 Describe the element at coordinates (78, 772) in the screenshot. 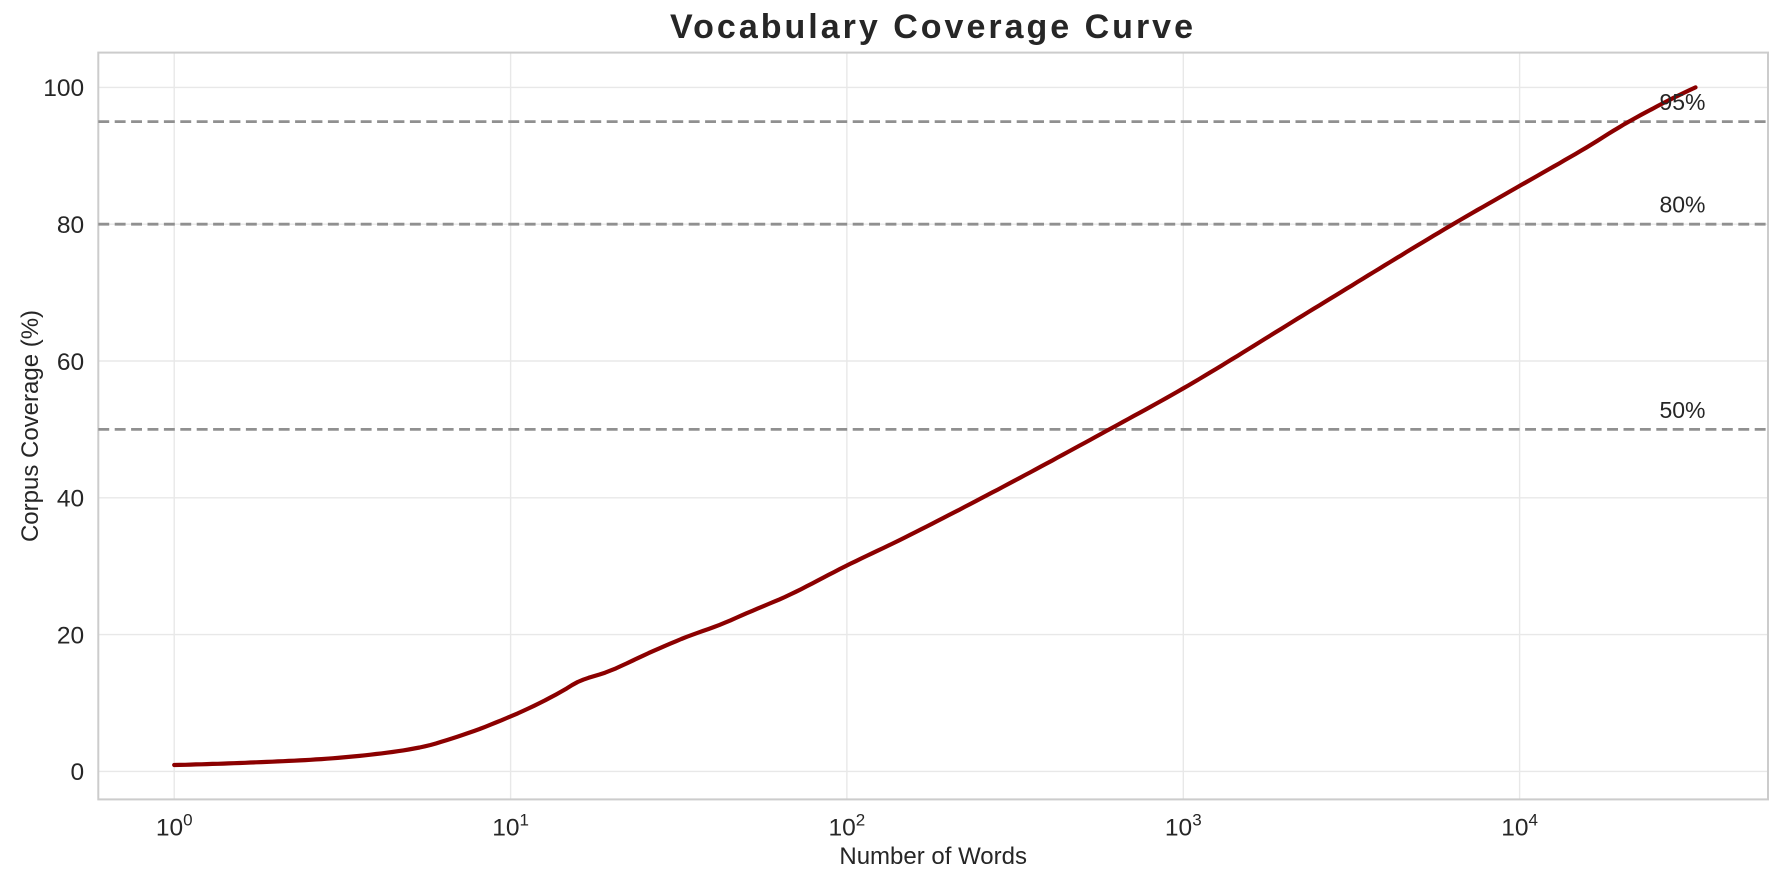

I see `svg-text: 0` at that location.